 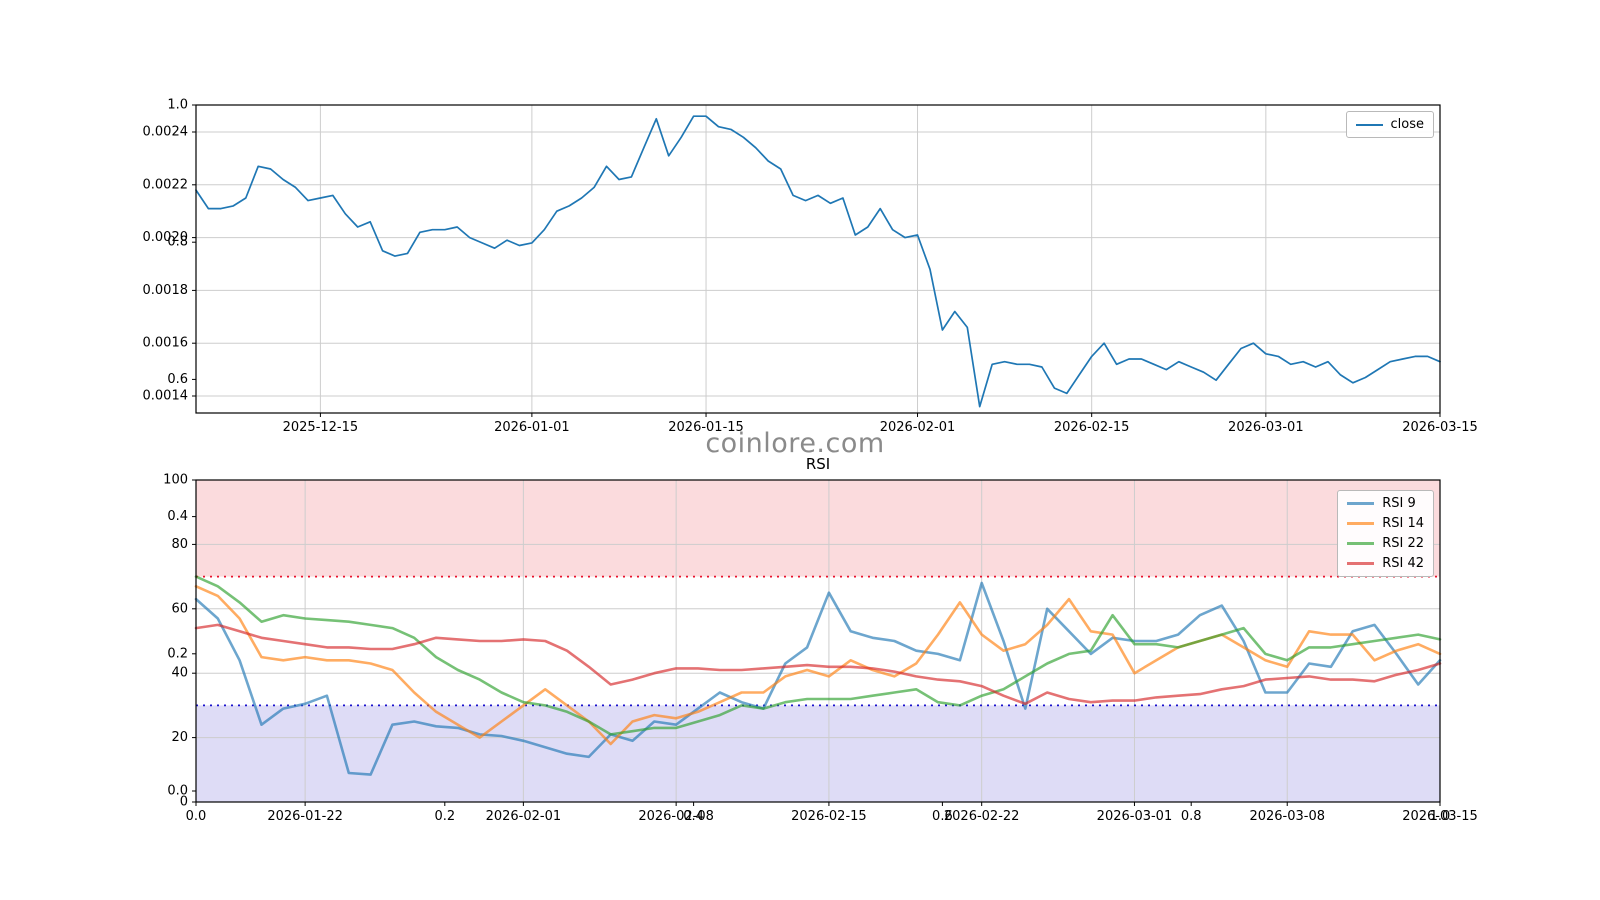 What do you see at coordinates (1369, 124) in the screenshot?
I see `close-line-swatch` at bounding box center [1369, 124].